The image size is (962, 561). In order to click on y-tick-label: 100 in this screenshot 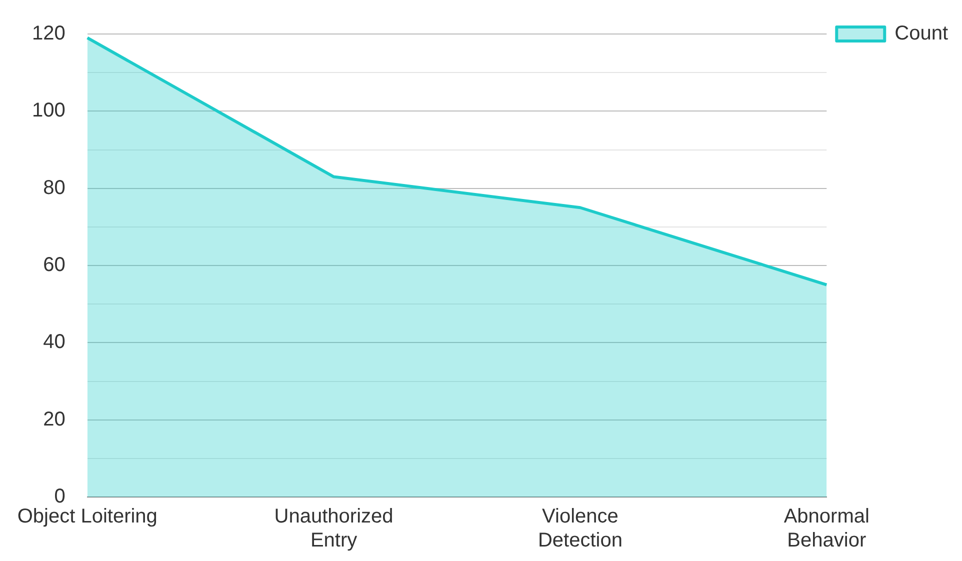, I will do `click(49, 111)`.